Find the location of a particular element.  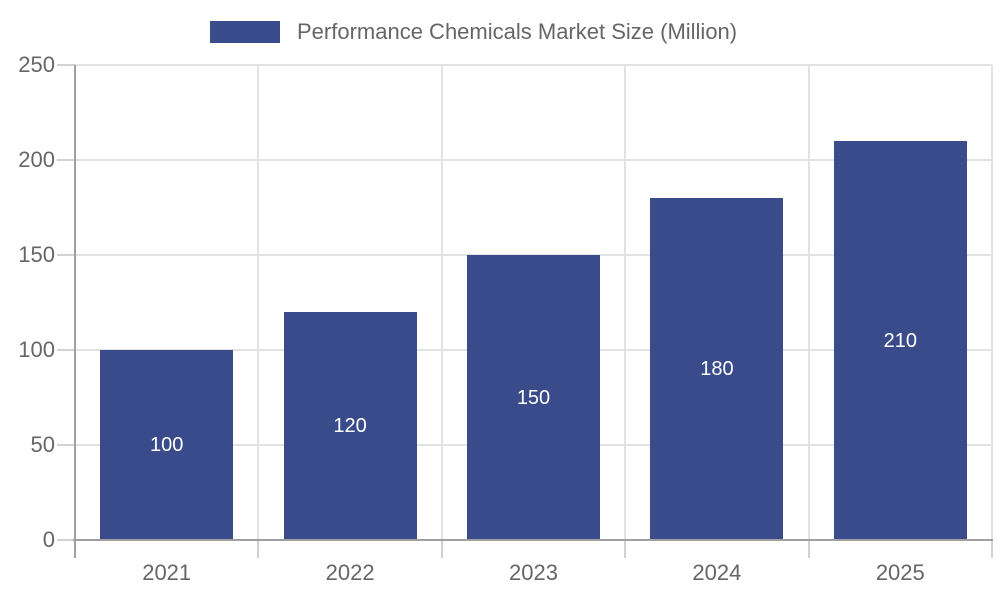

bar-value-label: 150 is located at coordinates (533, 397).